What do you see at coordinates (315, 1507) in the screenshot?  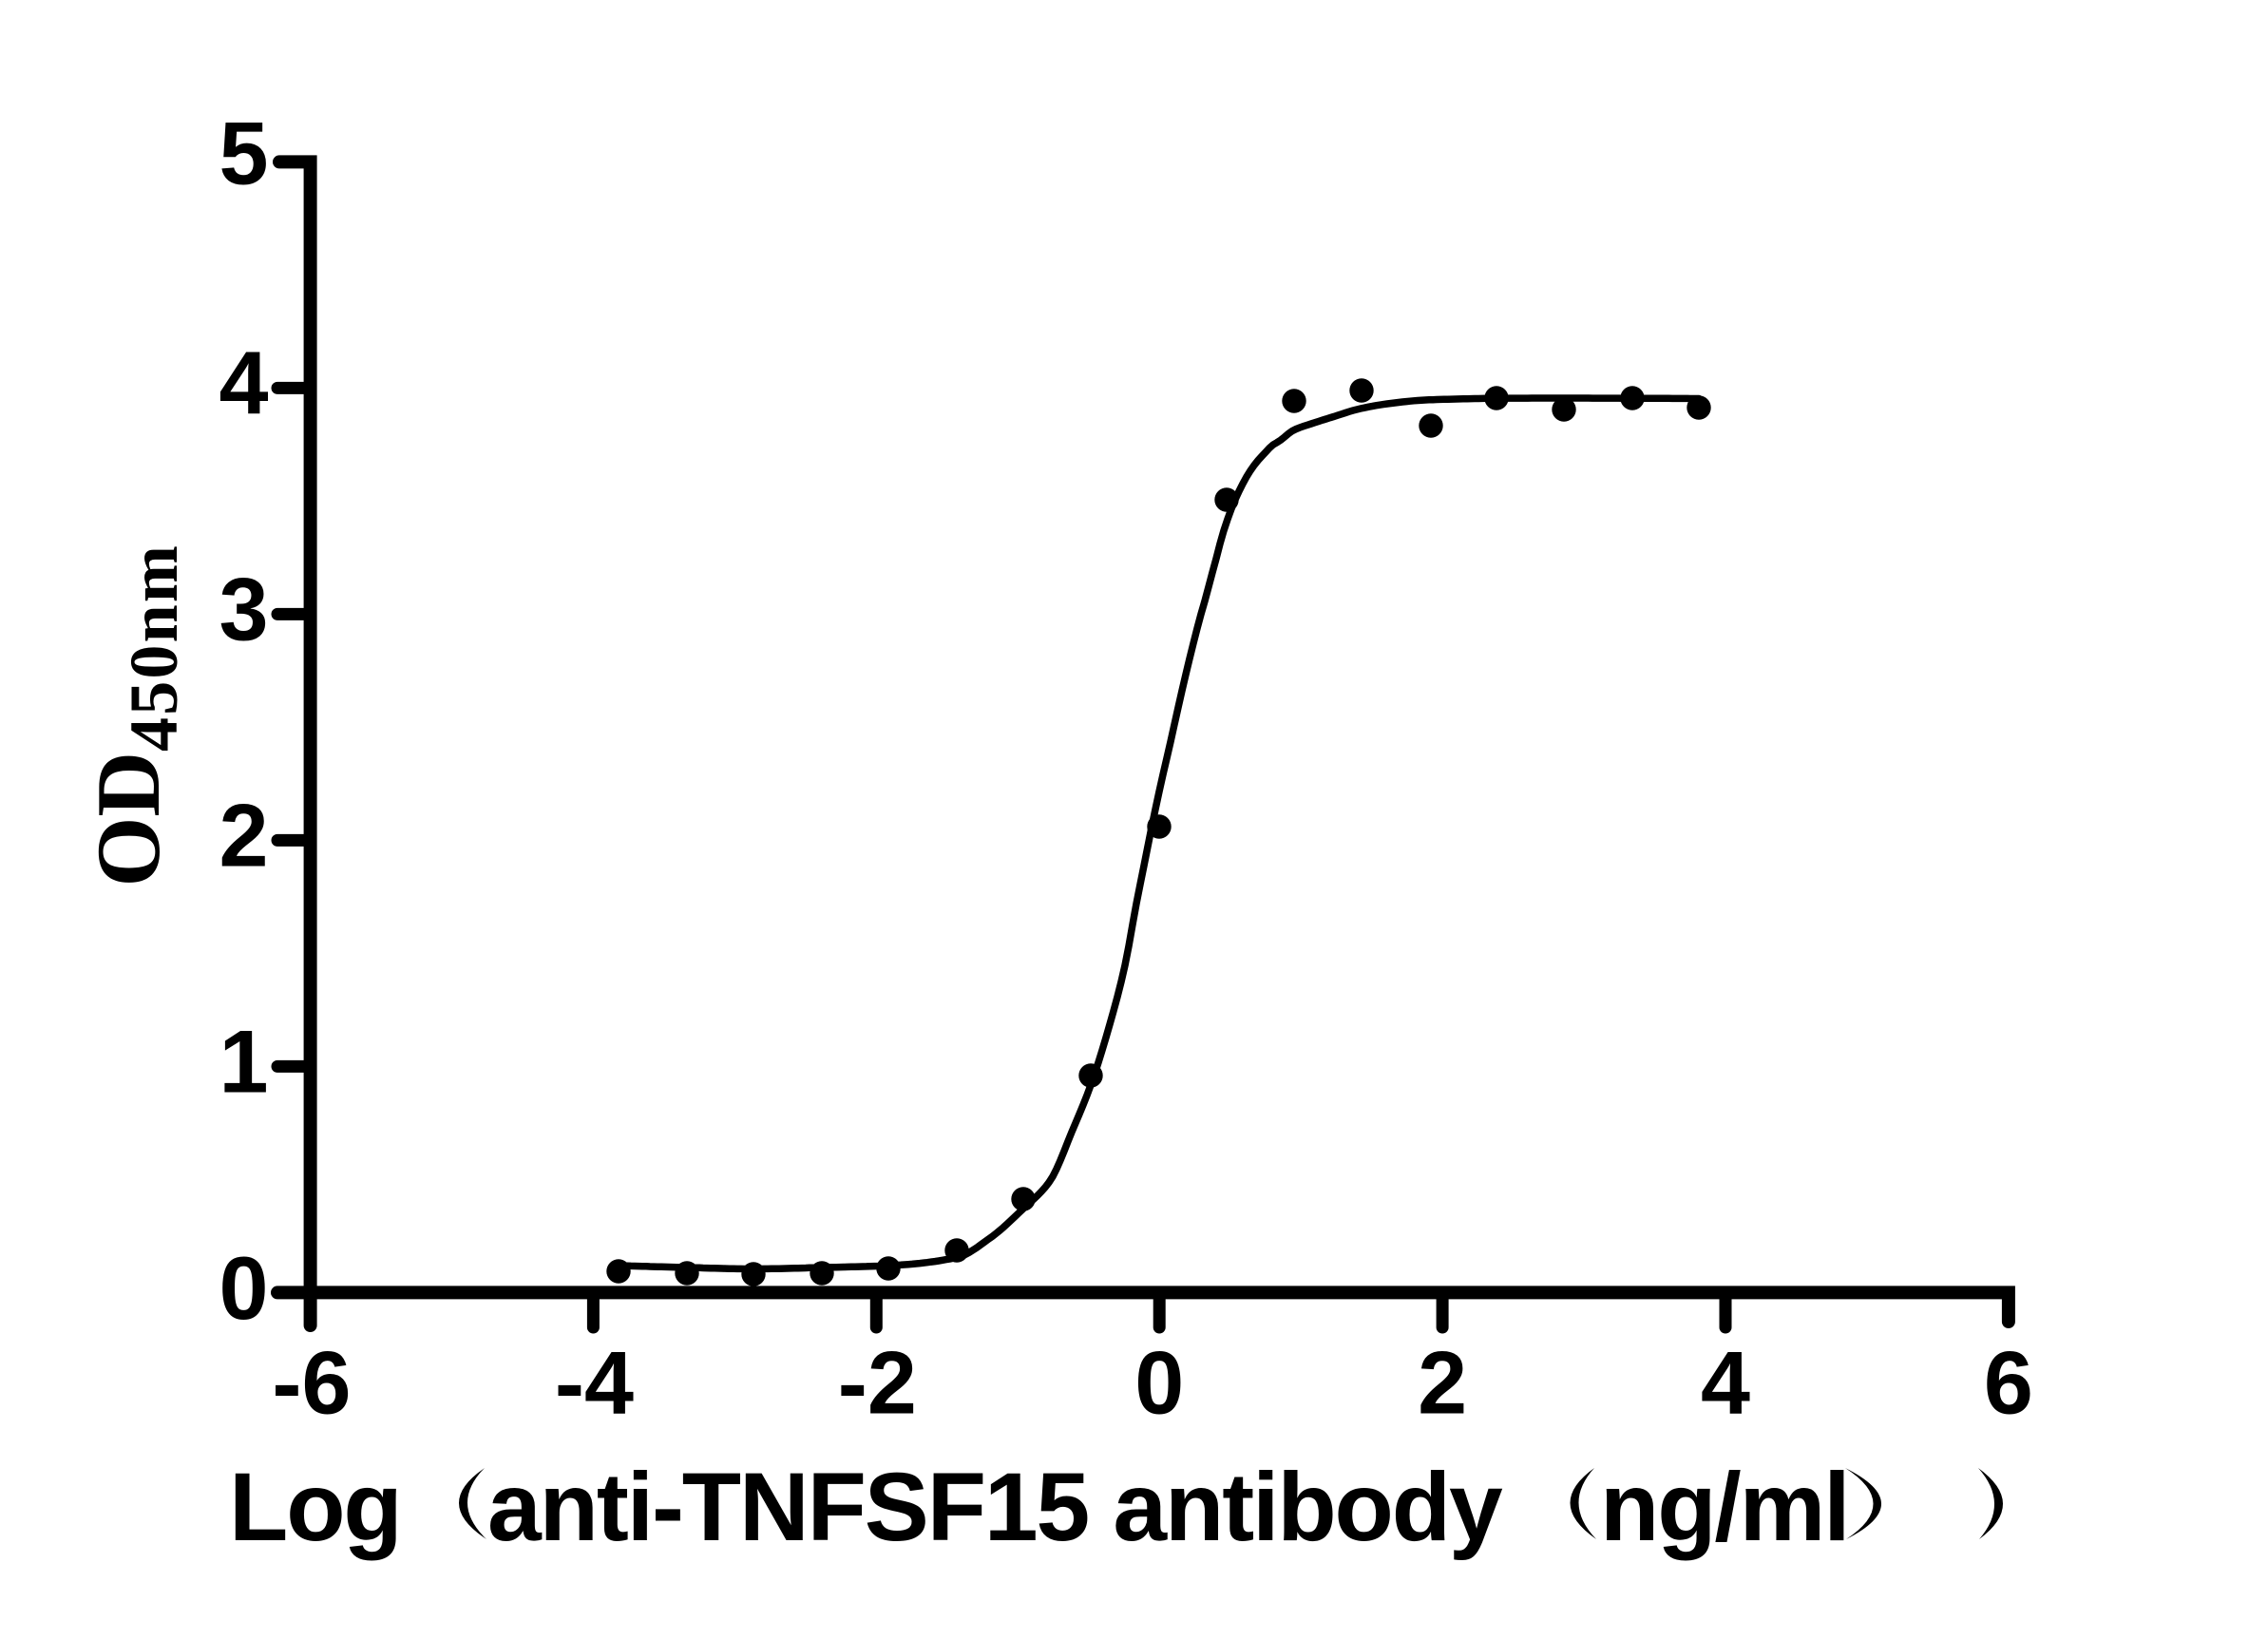 I see `svg-text: Log` at bounding box center [315, 1507].